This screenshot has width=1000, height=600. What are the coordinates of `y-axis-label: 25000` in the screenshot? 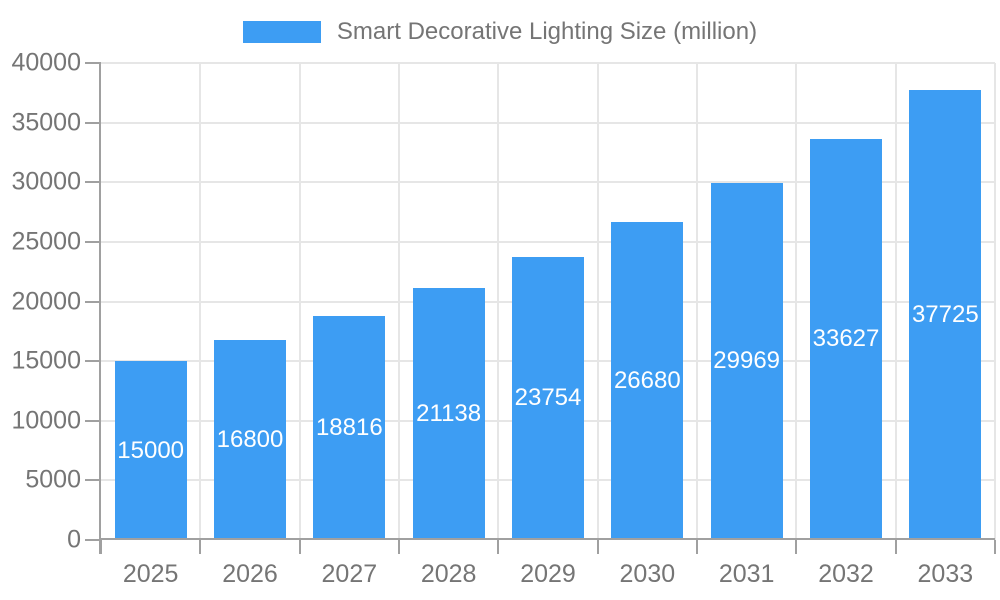 It's located at (46, 241).